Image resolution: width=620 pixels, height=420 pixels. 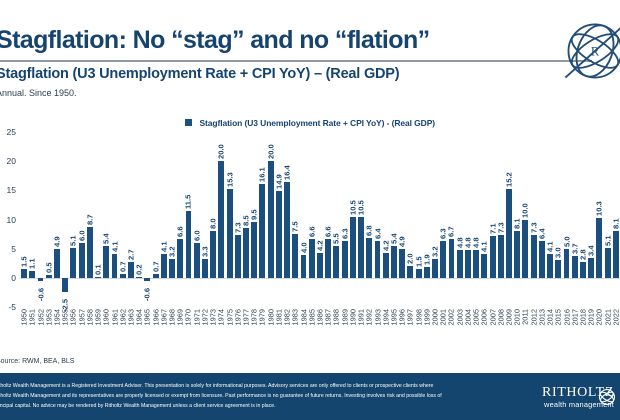 I want to click on bar-item: 0.2, so click(x=139, y=219).